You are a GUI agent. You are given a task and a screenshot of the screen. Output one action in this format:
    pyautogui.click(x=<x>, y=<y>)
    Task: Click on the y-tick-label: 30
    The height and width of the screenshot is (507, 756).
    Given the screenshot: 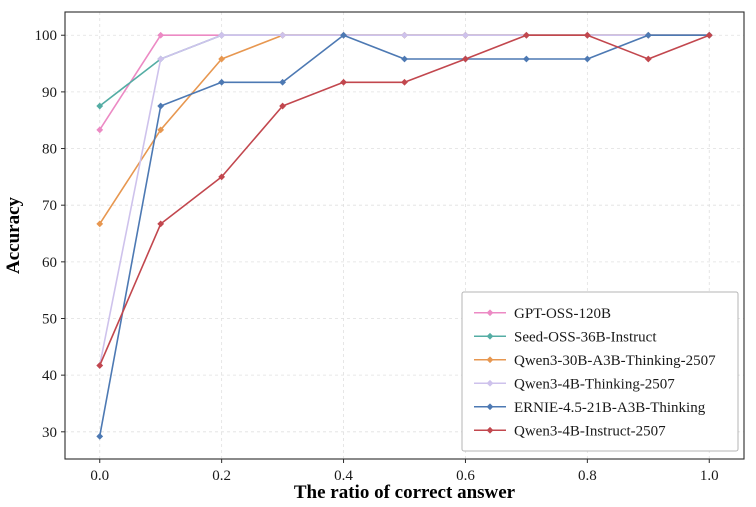 What is the action you would take?
    pyautogui.click(x=49, y=433)
    